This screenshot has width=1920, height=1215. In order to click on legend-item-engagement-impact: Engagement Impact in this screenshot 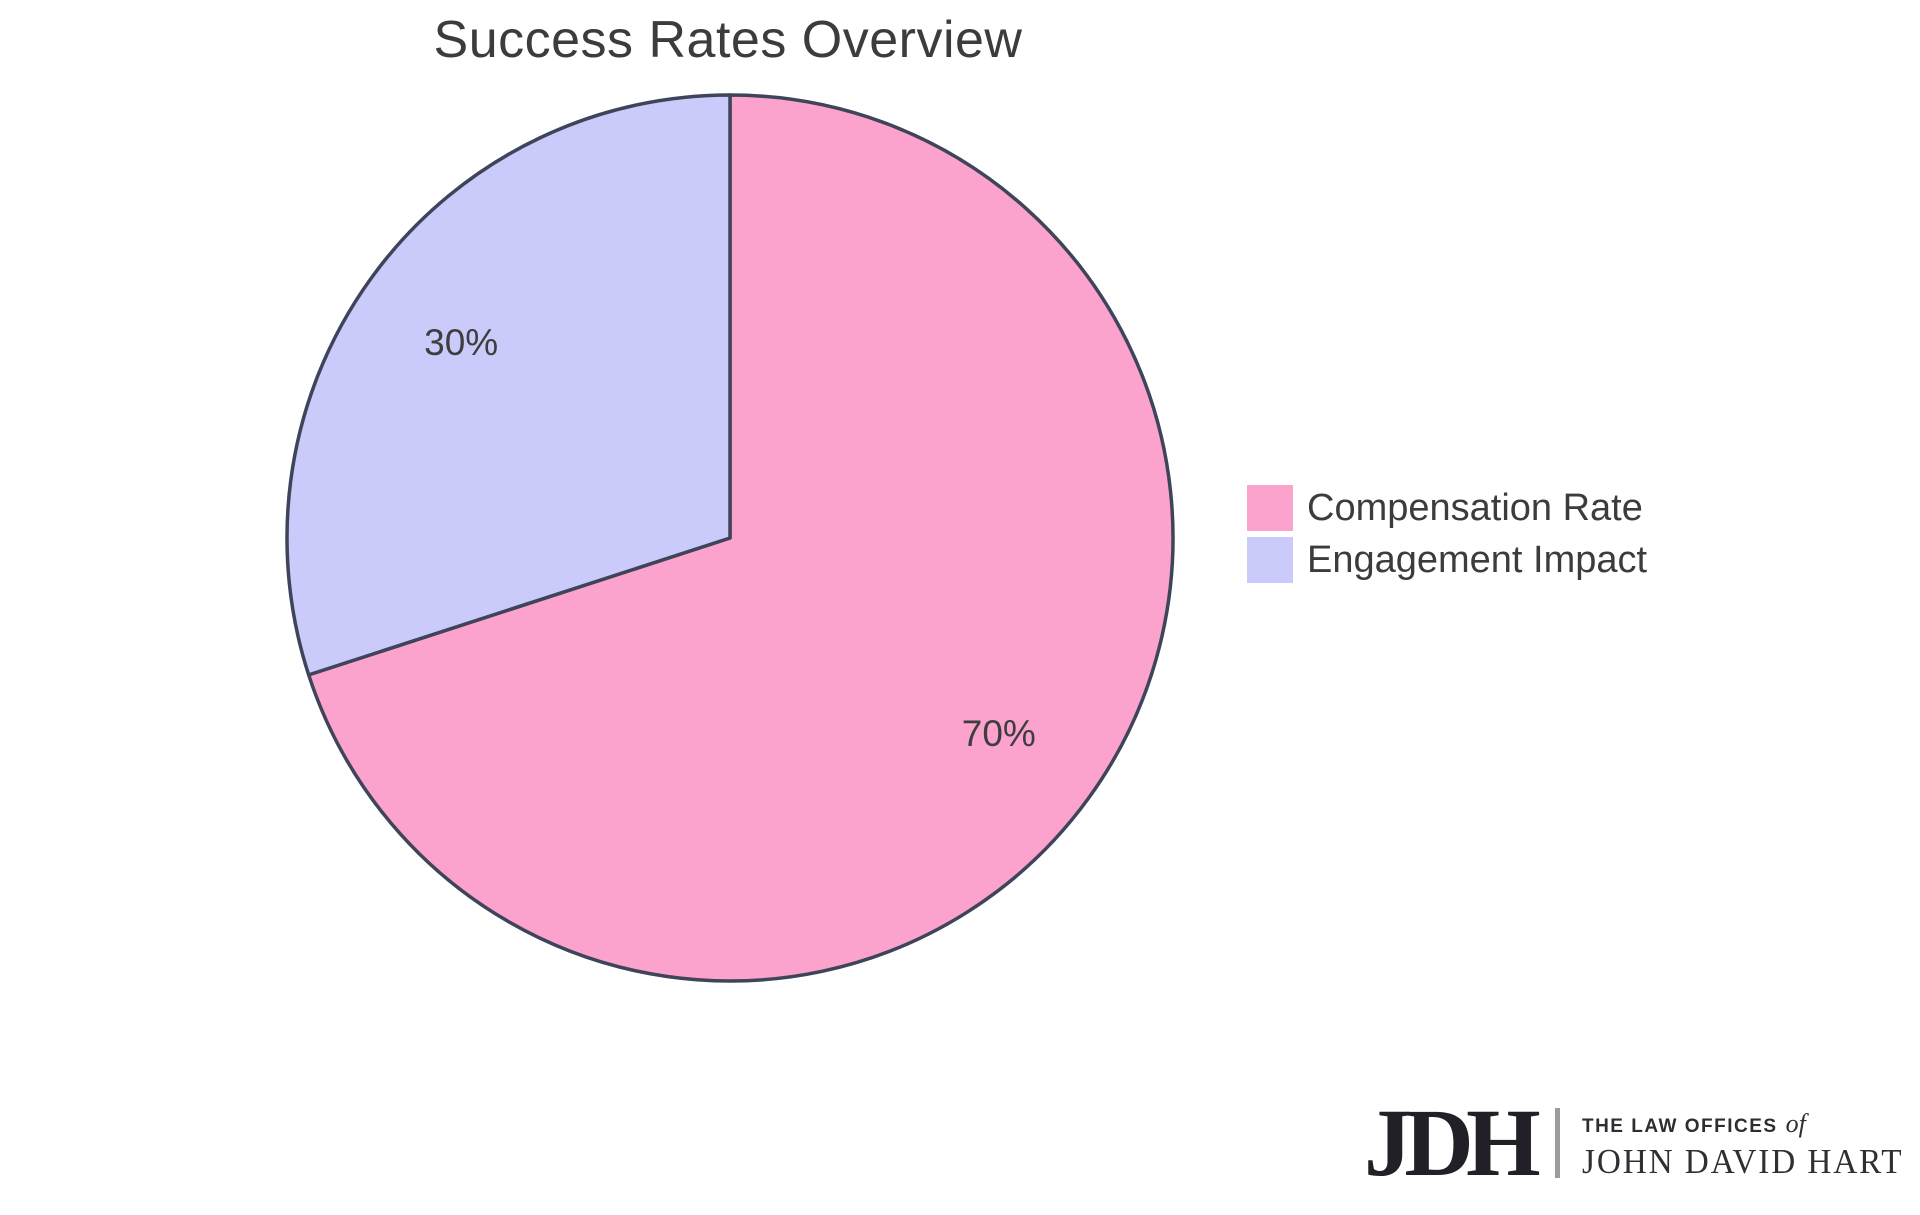, I will do `click(1447, 560)`.